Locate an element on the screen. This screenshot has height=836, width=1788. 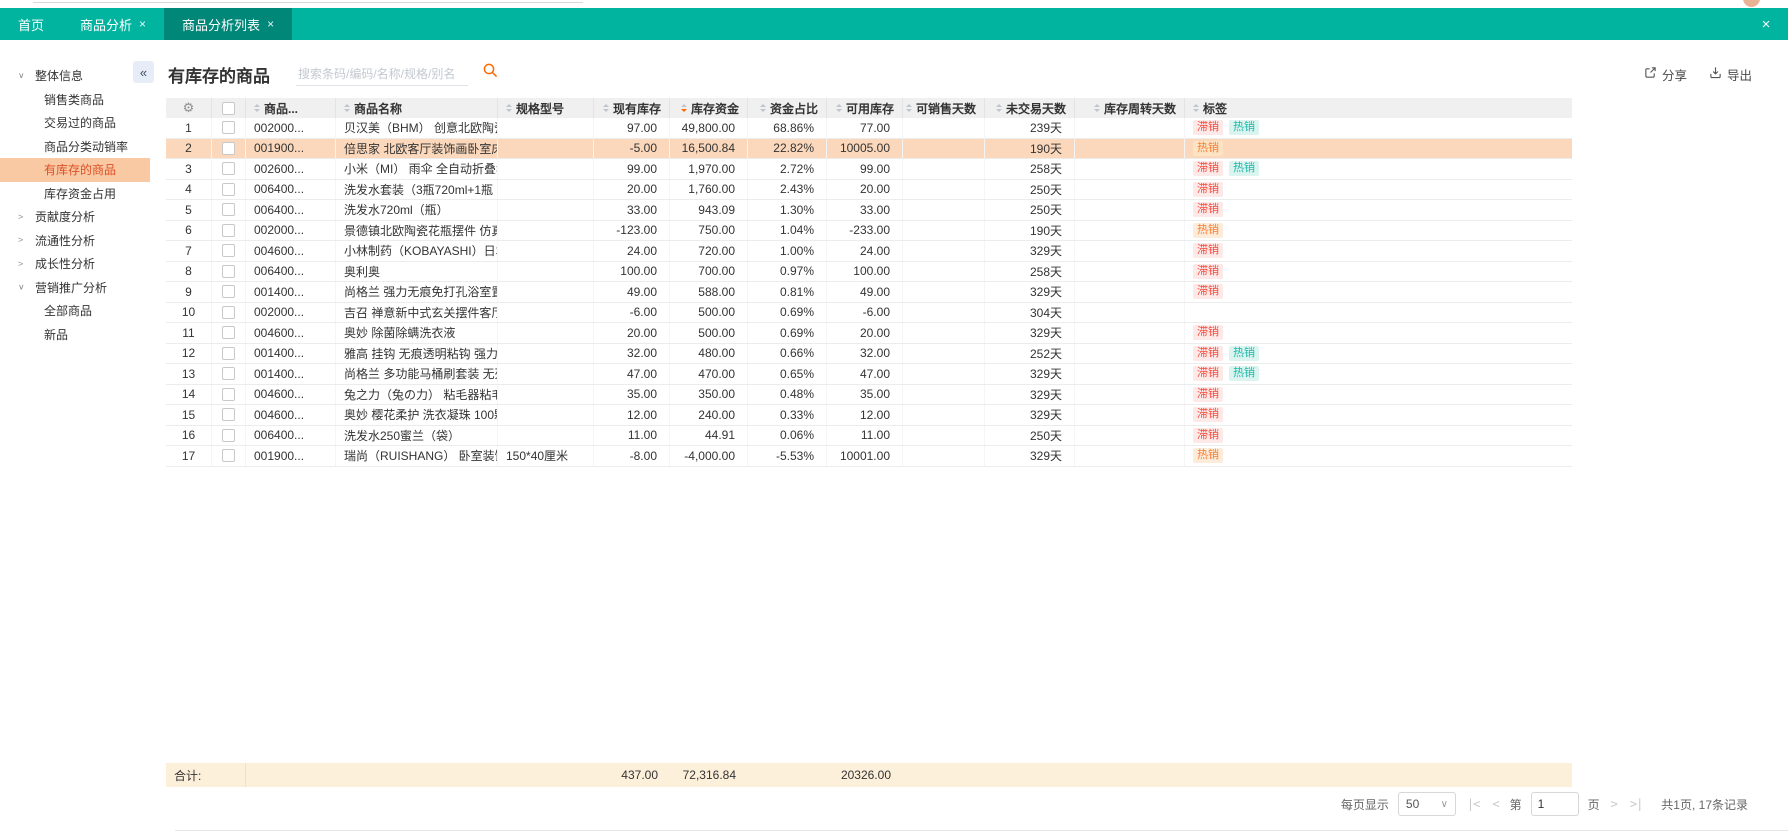
first-page-button: |< is located at coordinates (1473, 804).